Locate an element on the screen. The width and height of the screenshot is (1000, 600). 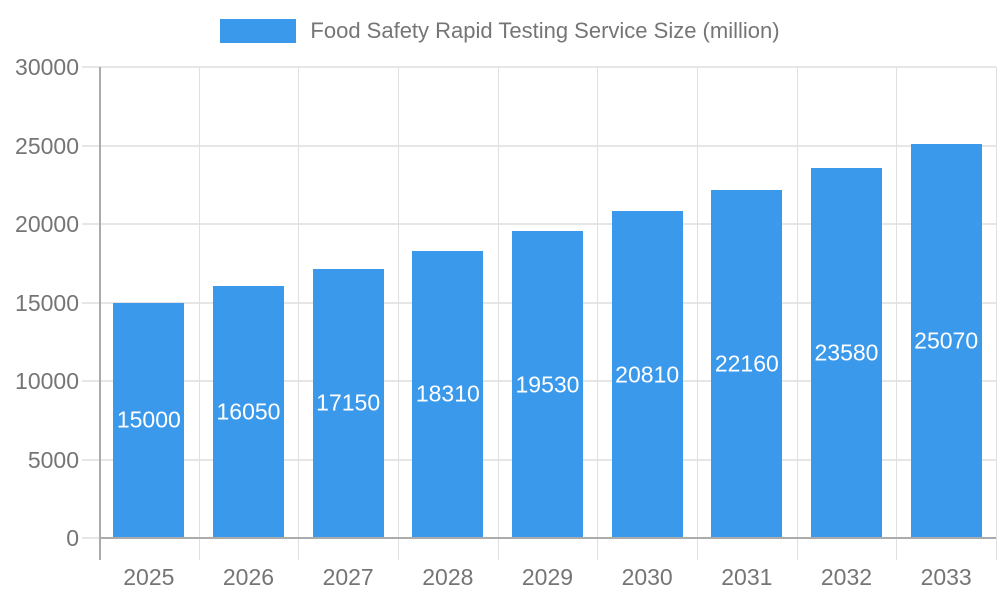
y-tick-label: 0 is located at coordinates (72, 538).